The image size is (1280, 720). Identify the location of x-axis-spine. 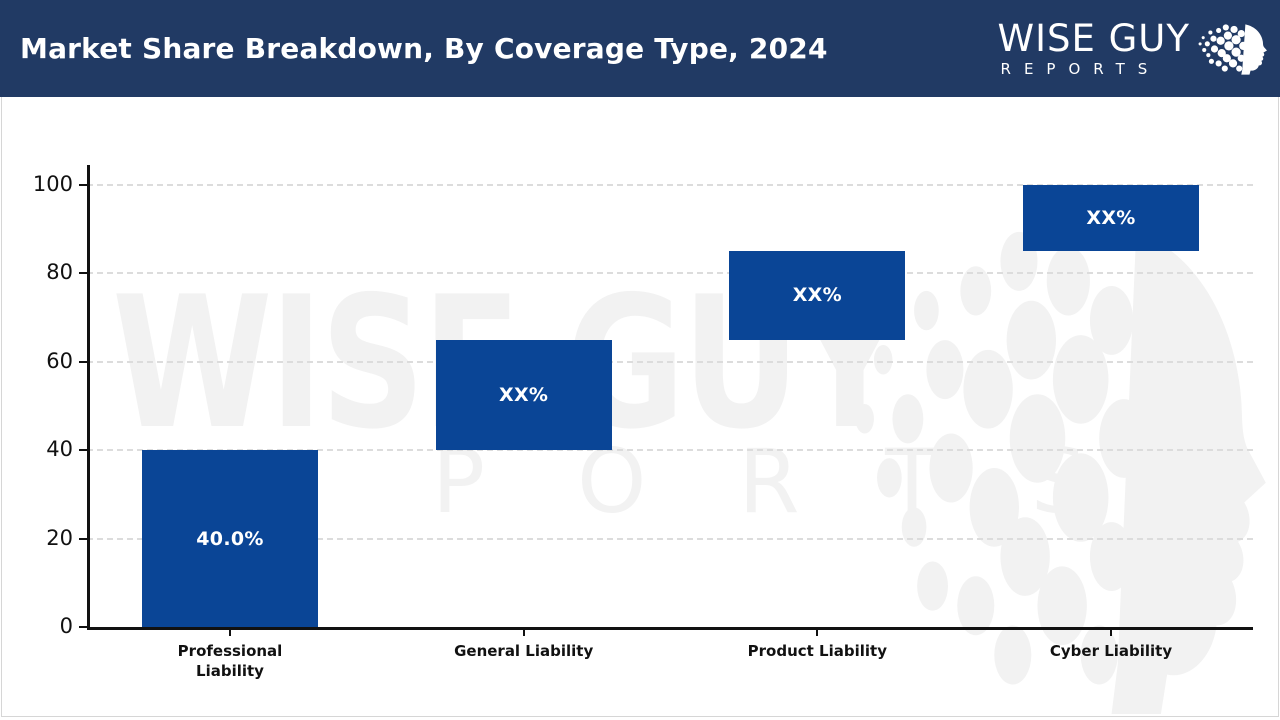
(670, 628).